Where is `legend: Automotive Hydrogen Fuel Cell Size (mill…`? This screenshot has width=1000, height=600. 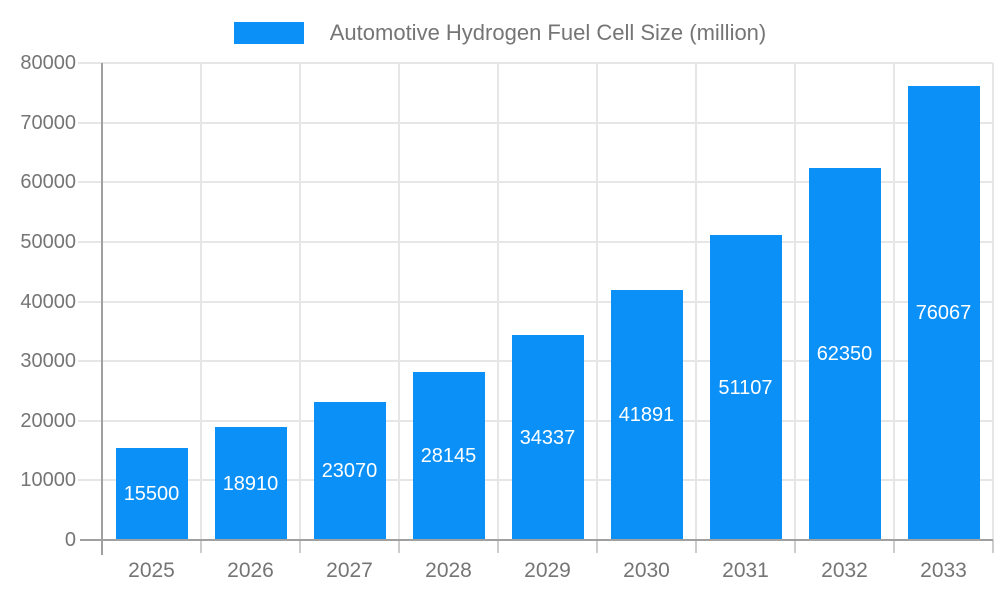 legend: Automotive Hydrogen Fuel Cell Size (mill… is located at coordinates (500, 33).